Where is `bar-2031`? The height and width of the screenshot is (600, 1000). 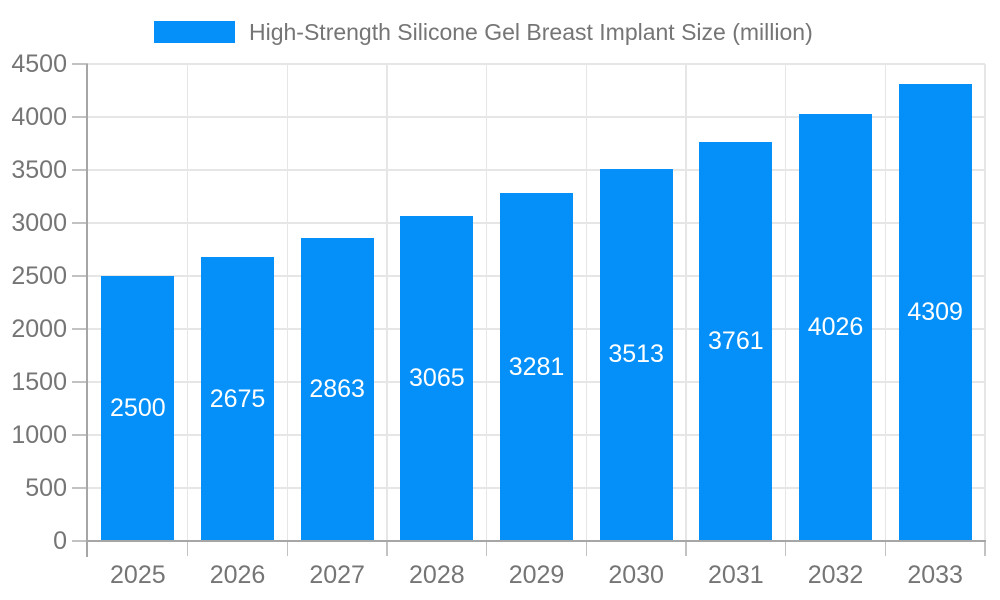
bar-2031 is located at coordinates (736, 341).